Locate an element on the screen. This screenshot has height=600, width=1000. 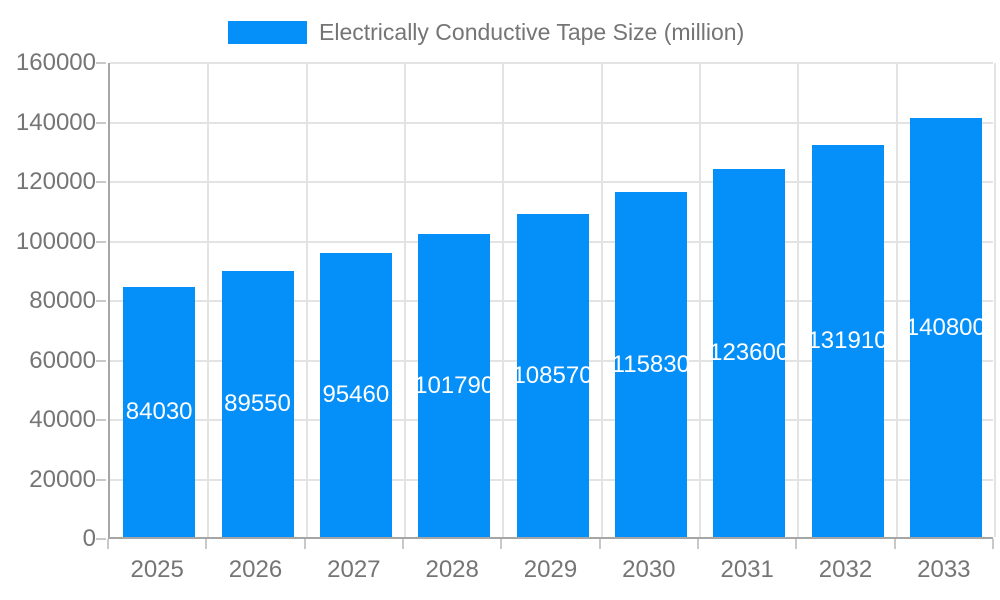
x-axis-label: 2032 is located at coordinates (845, 569).